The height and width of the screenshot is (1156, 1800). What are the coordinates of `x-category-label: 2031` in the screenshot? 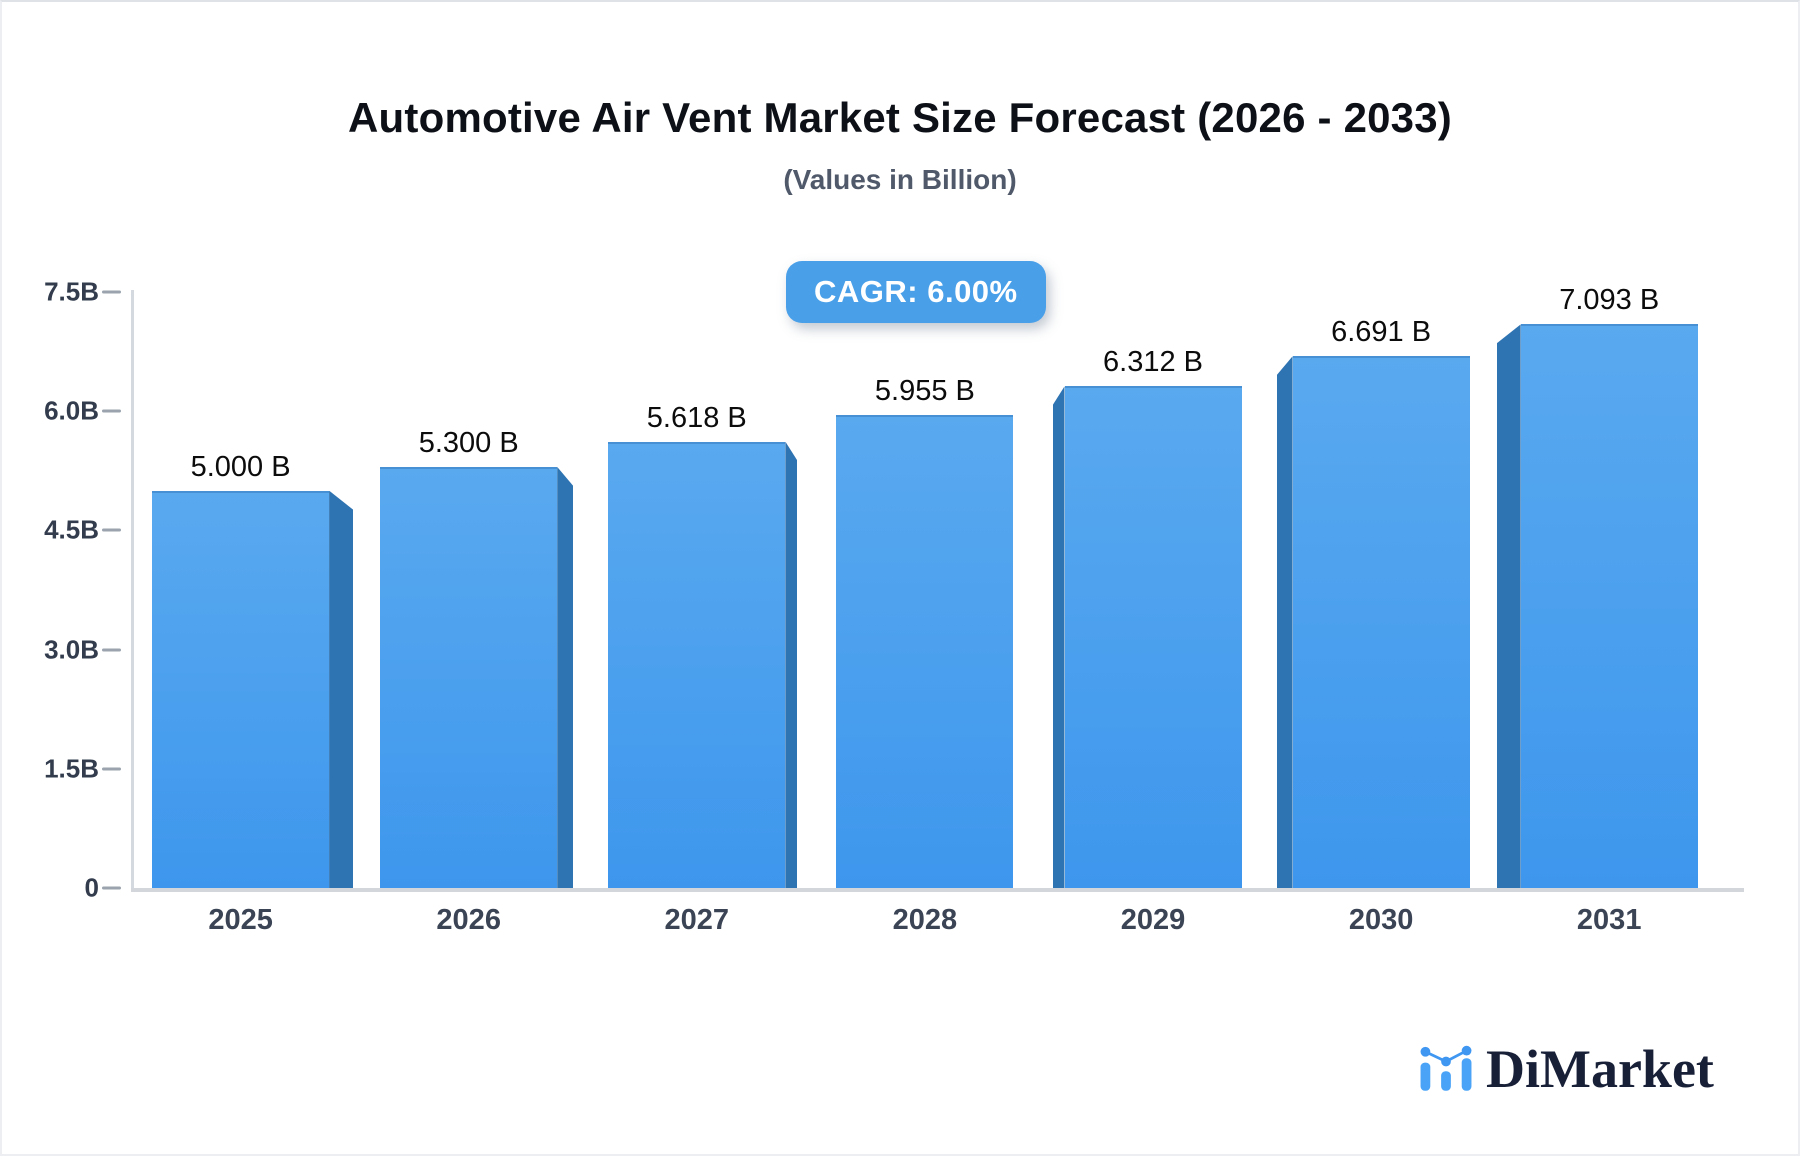 It's located at (1609, 920).